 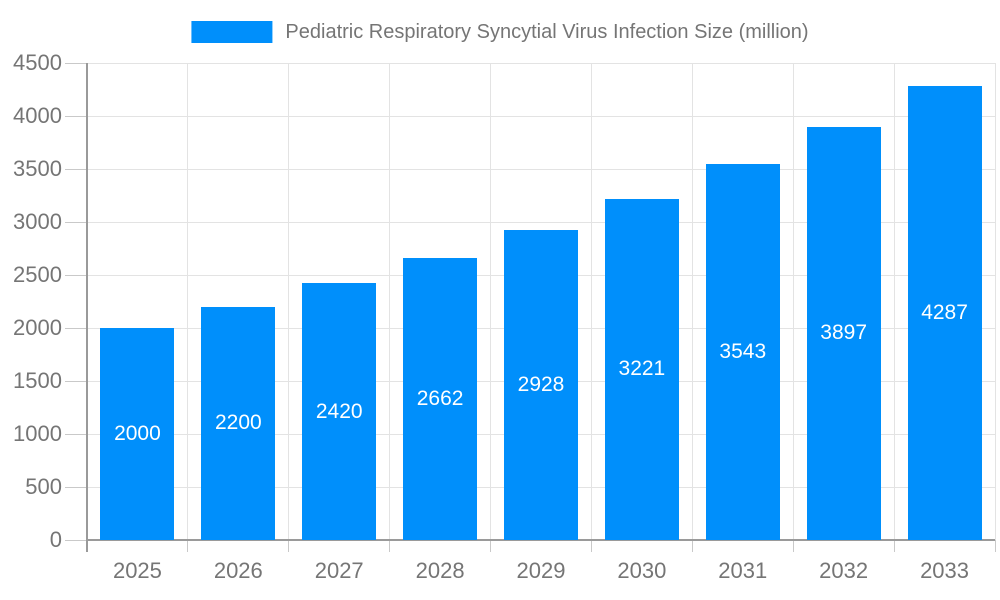 I want to click on y-axis-label: 1500, so click(x=37, y=380).